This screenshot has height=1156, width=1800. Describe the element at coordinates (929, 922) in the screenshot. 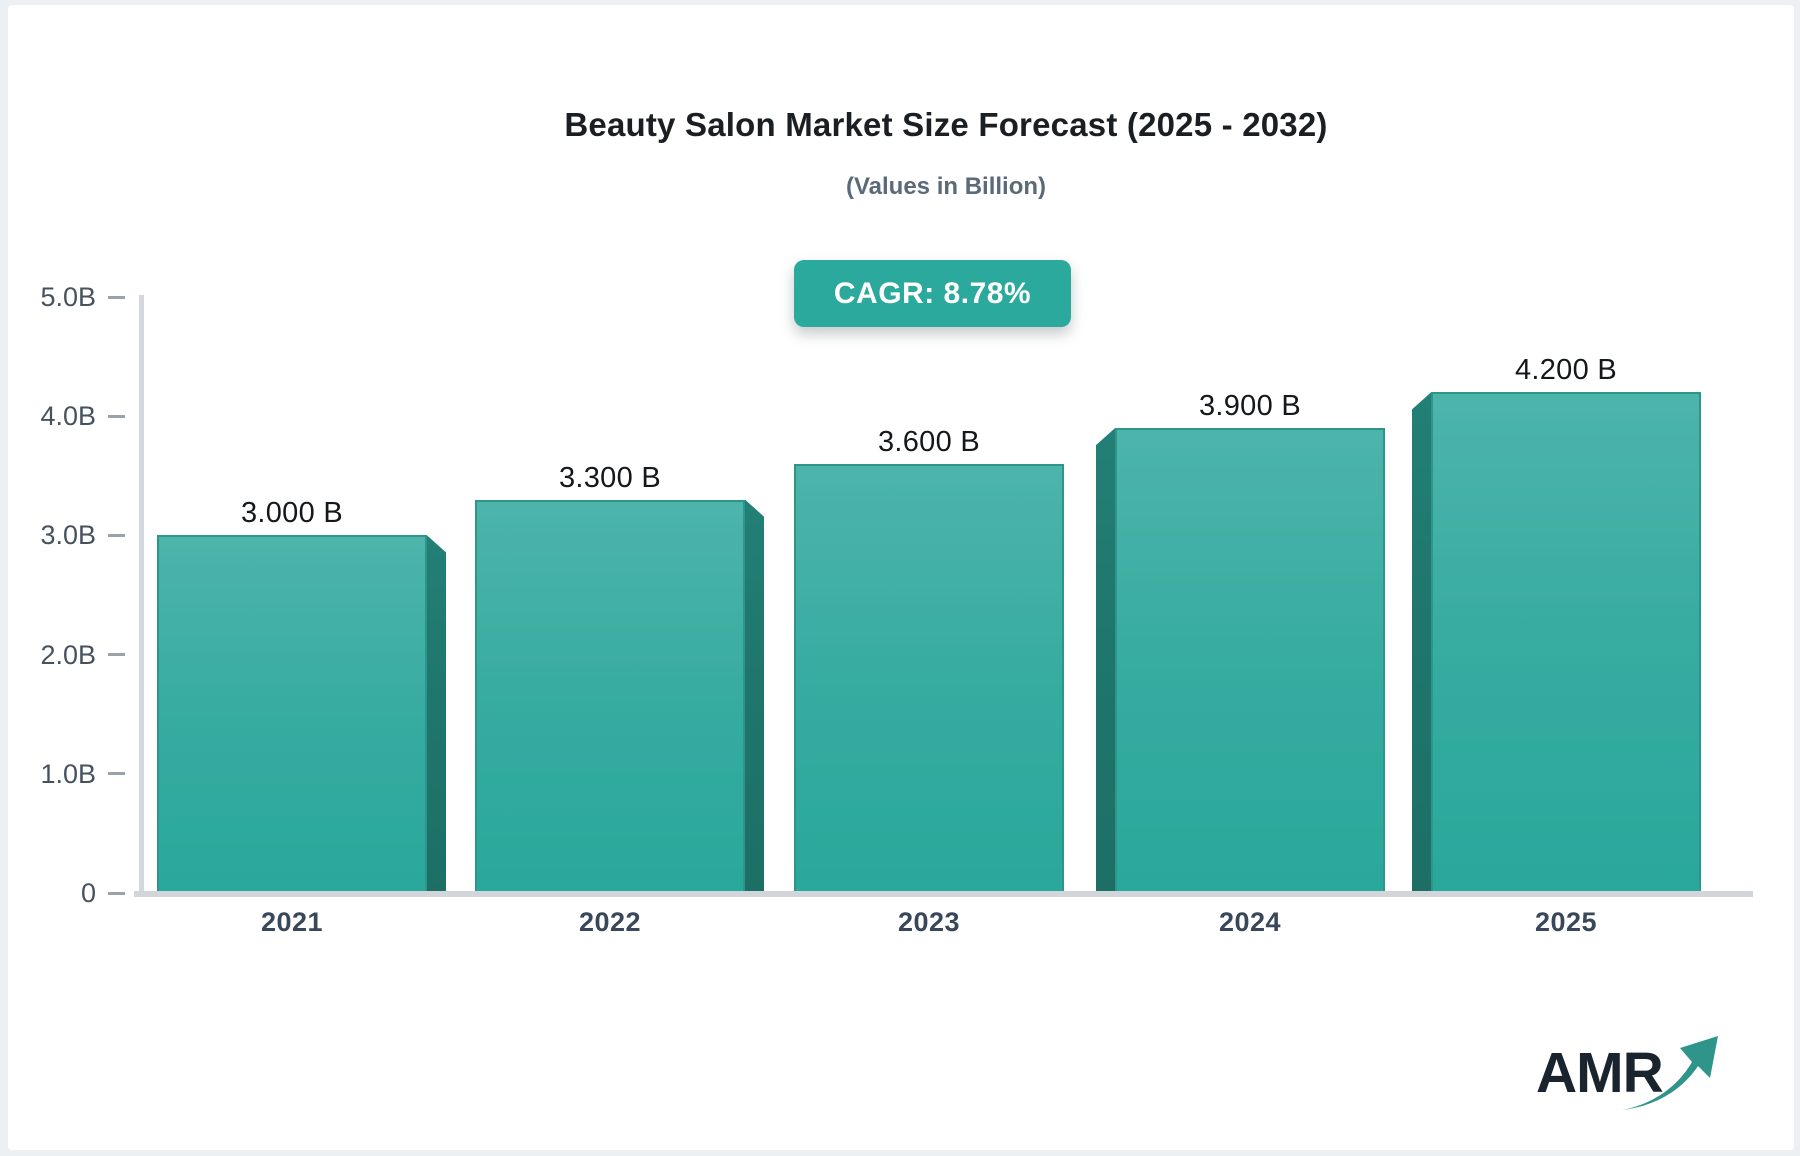

I see `x-category-label: 2023` at that location.